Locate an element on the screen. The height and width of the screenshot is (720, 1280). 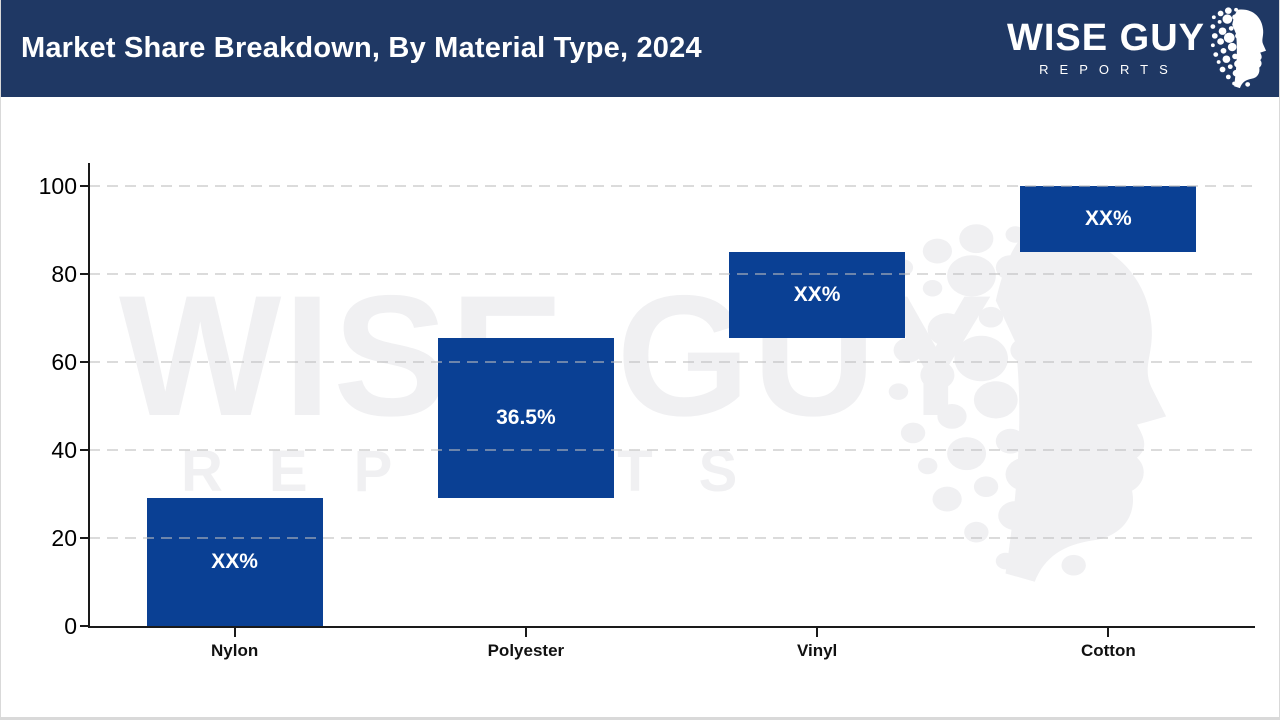
bar-value-label-vinyl: XX% is located at coordinates (817, 294).